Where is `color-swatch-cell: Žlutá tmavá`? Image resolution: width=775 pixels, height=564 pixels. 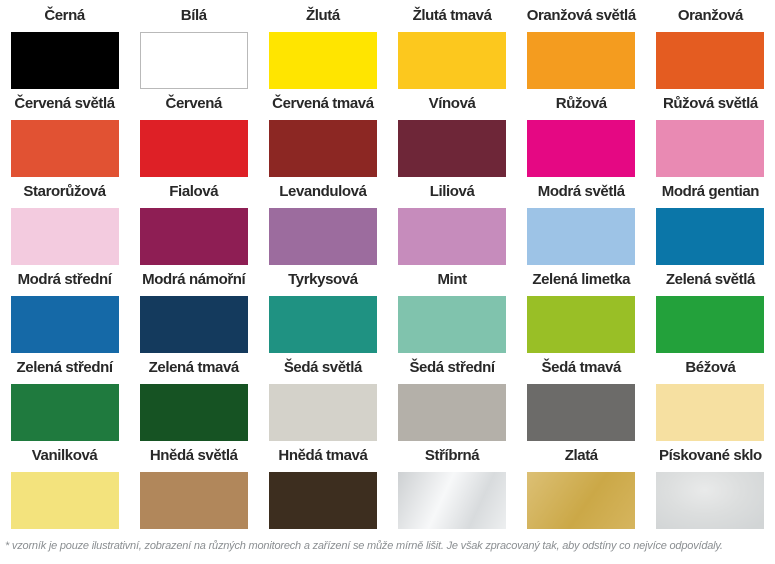 color-swatch-cell: Žlutá tmavá is located at coordinates (452, 45).